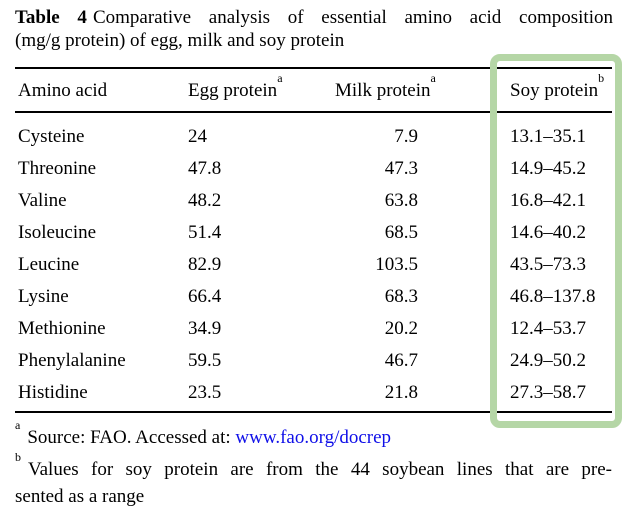 This screenshot has height=524, width=625. Describe the element at coordinates (553, 296) in the screenshot. I see `soy-protein-range: 46.8–137.8` at that location.